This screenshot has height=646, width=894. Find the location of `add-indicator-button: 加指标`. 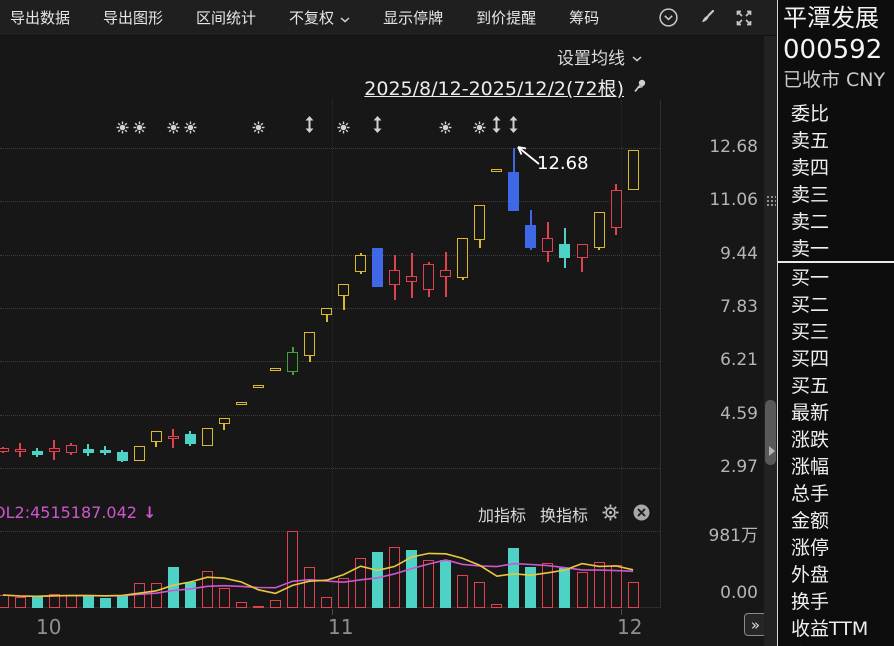

add-indicator-button: 加指标 is located at coordinates (502, 515).